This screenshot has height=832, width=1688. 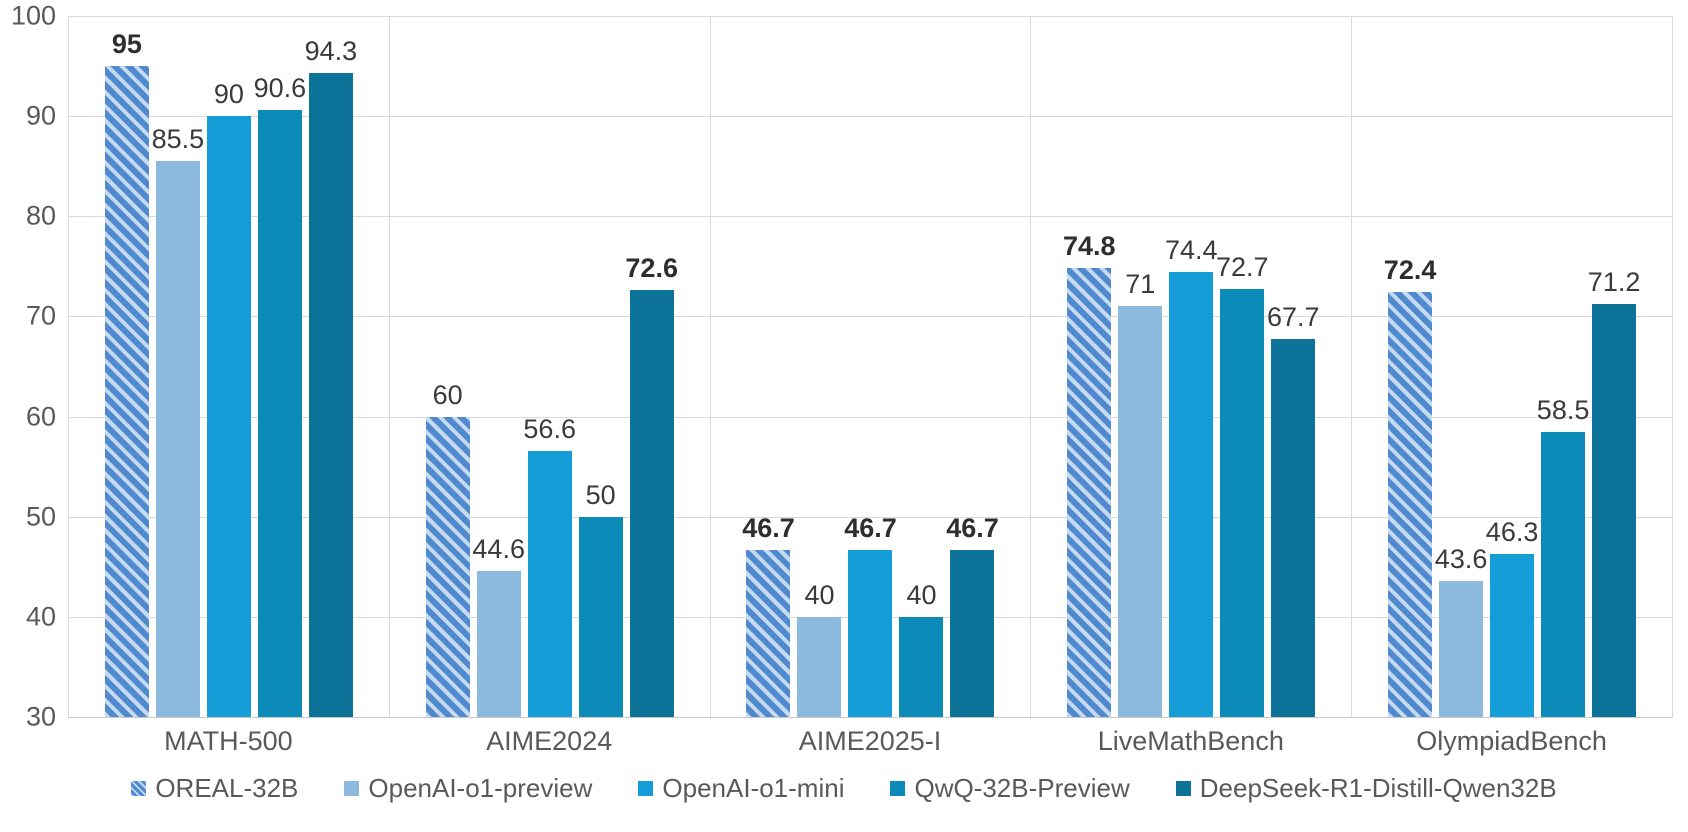 I want to click on bar-value-label-openai-o1-mini-aime2024: 56.6, so click(x=549, y=428).